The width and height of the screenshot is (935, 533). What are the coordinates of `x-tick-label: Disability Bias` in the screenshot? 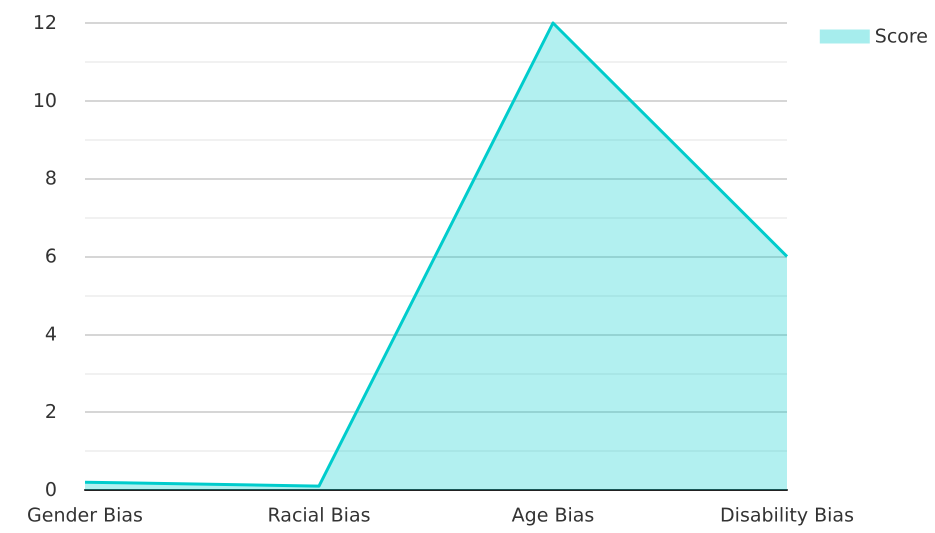 It's located at (787, 515).